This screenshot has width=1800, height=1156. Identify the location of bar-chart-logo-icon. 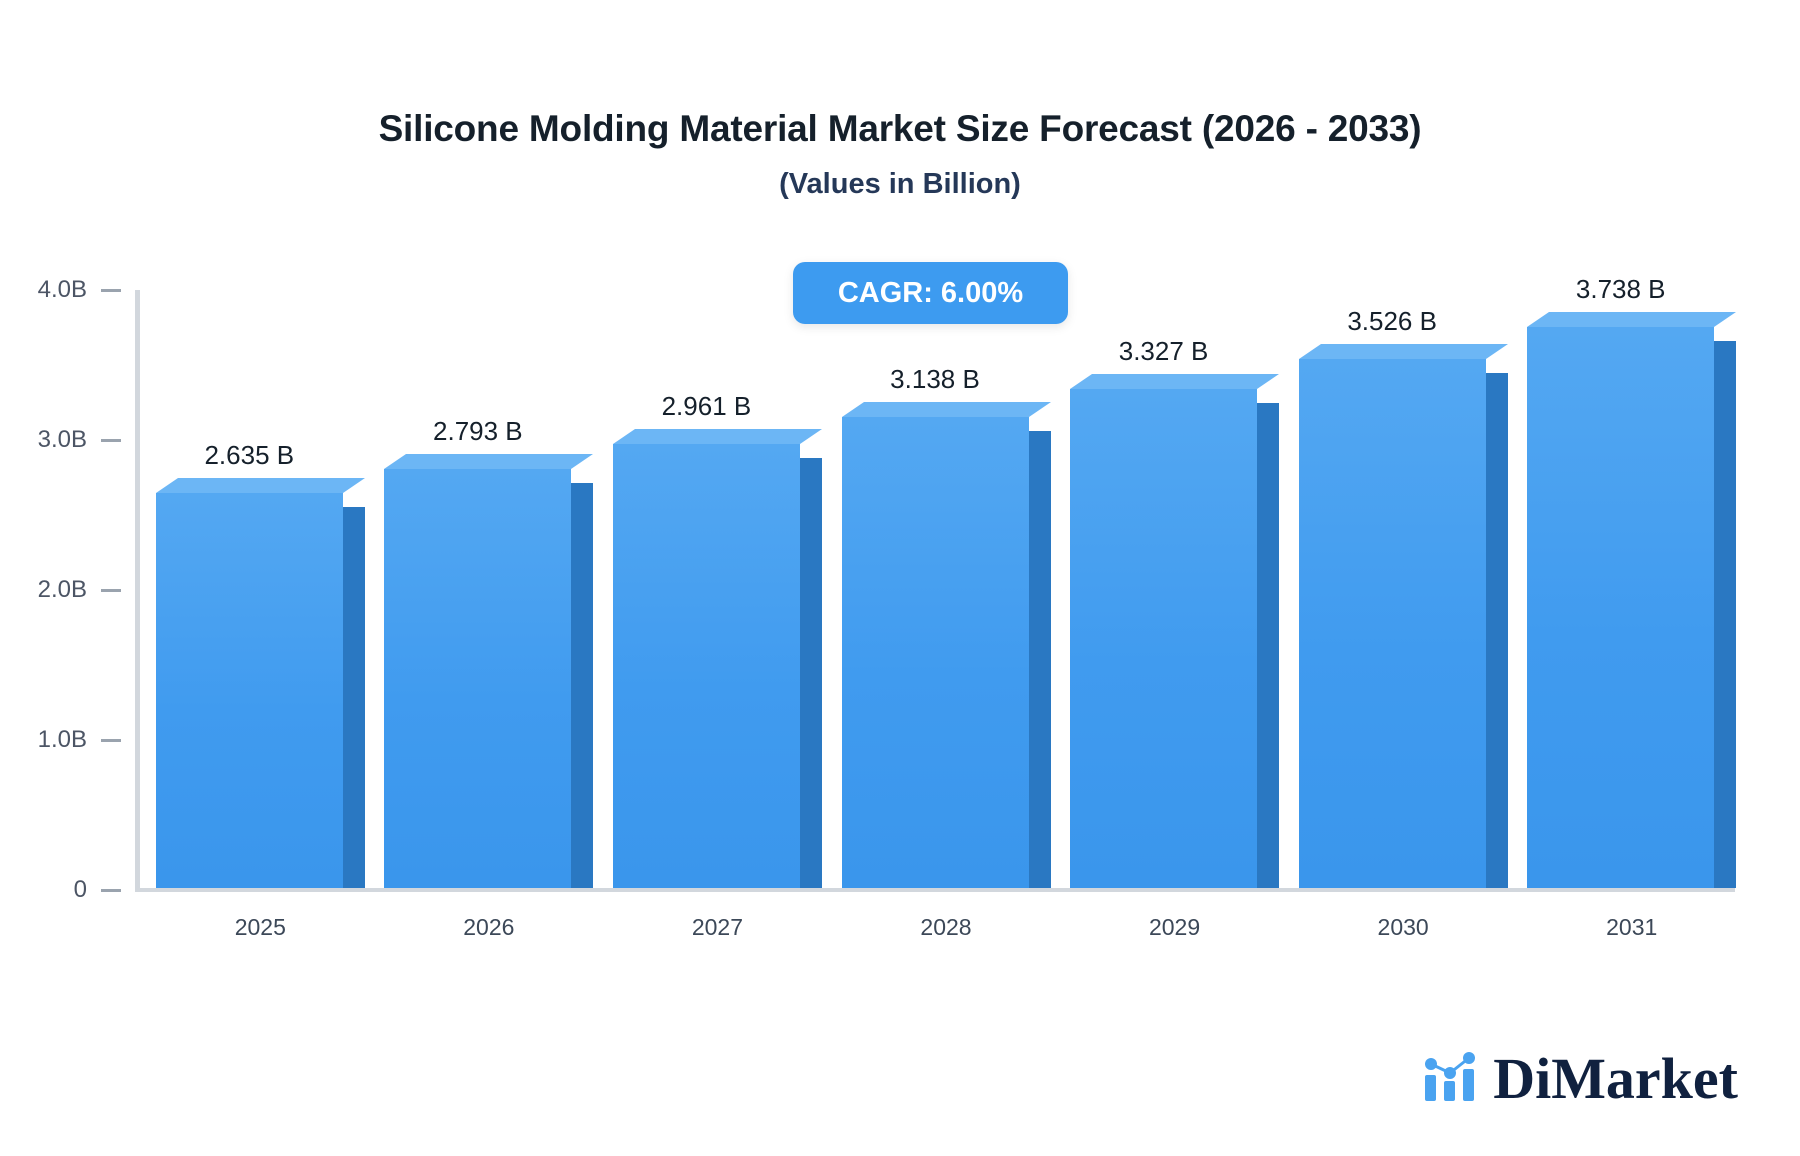
(1451, 1079).